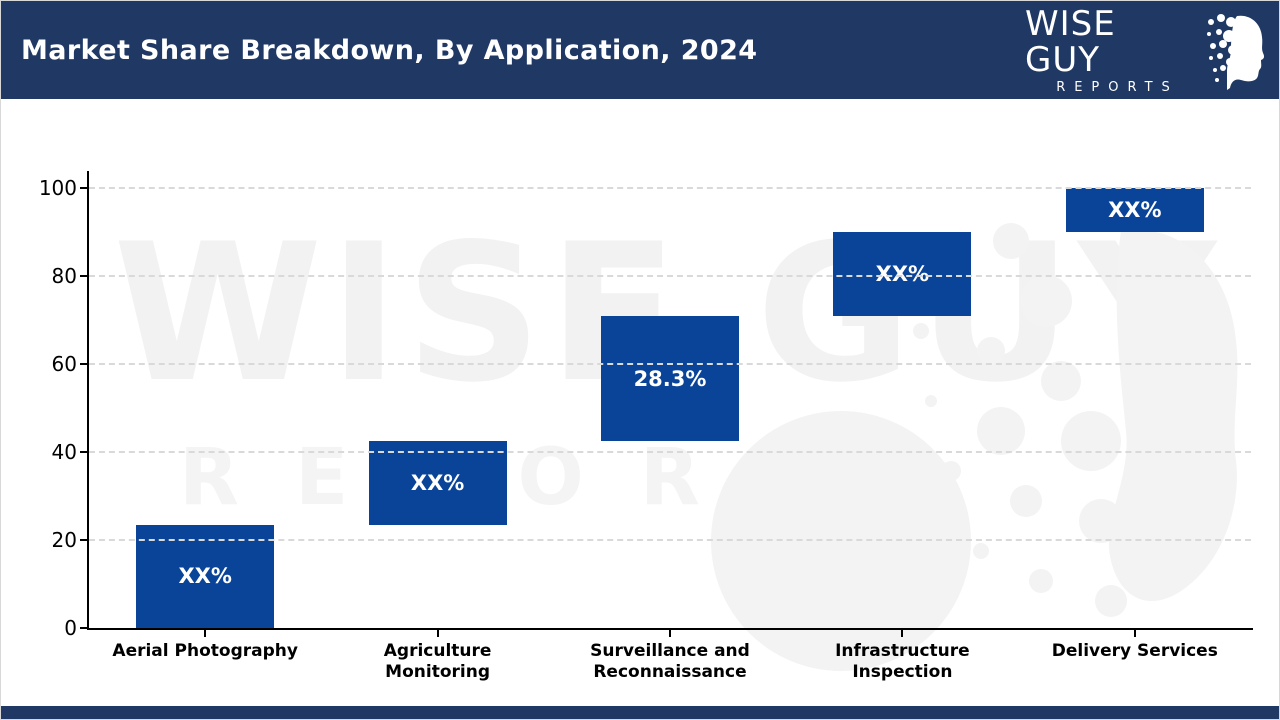 This screenshot has width=1280, height=720. Describe the element at coordinates (1117, 87) in the screenshot. I see `logo-subtitle: REPORTS` at that location.